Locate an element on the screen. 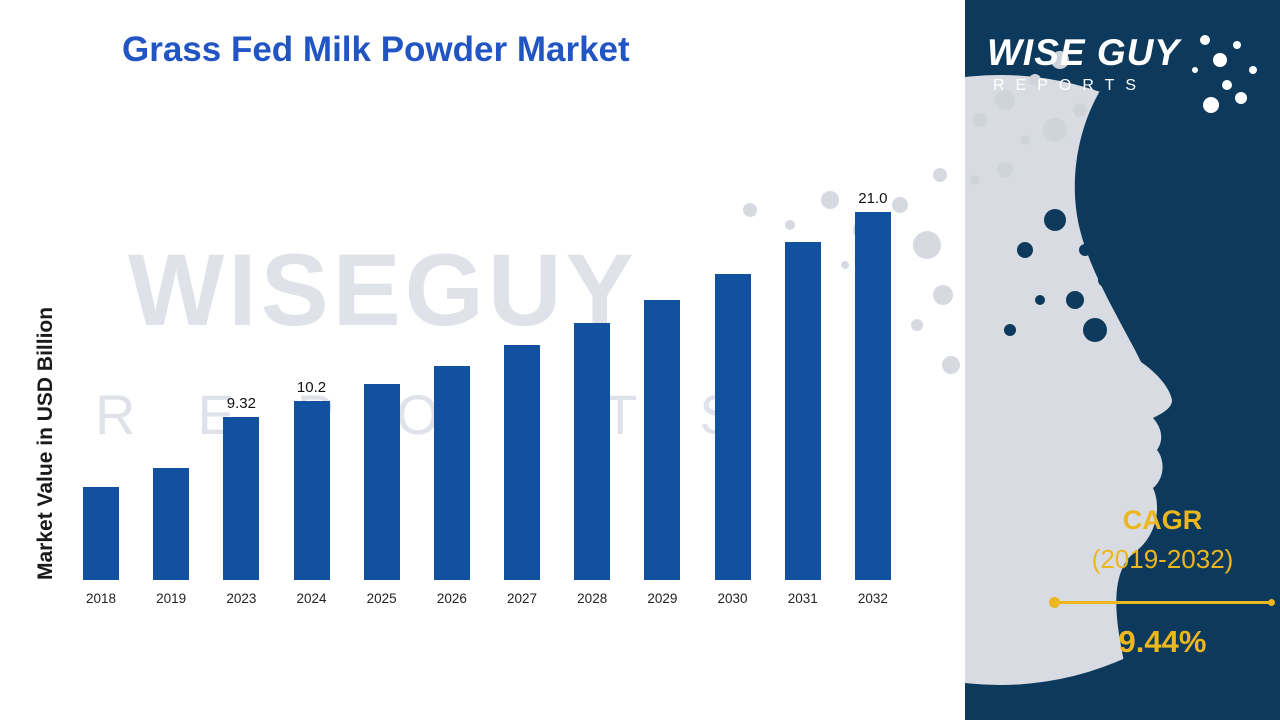 This screenshot has height=720, width=1280. bar-slot-2019: 2019 is located at coordinates (171, 383).